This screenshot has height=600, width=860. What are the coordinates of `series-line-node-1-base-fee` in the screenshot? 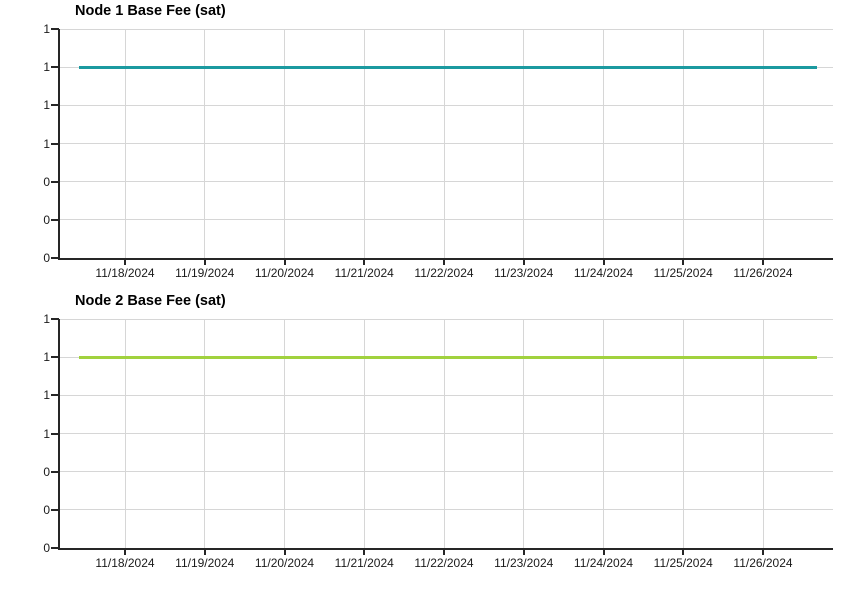 It's located at (448, 67).